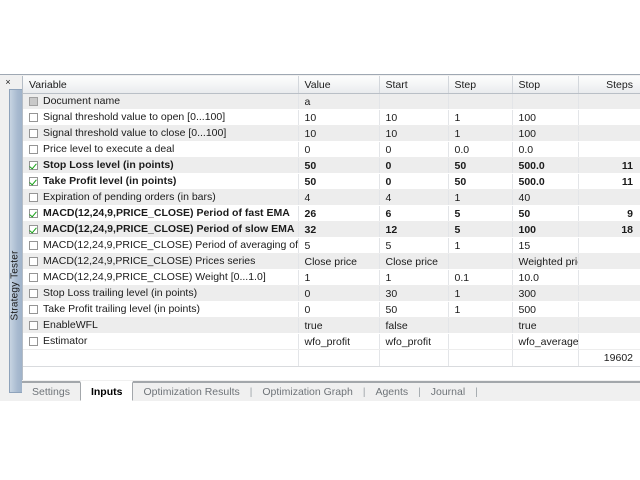 This screenshot has height=480, width=640. Describe the element at coordinates (545, 325) in the screenshot. I see `cell-stop: true` at that location.